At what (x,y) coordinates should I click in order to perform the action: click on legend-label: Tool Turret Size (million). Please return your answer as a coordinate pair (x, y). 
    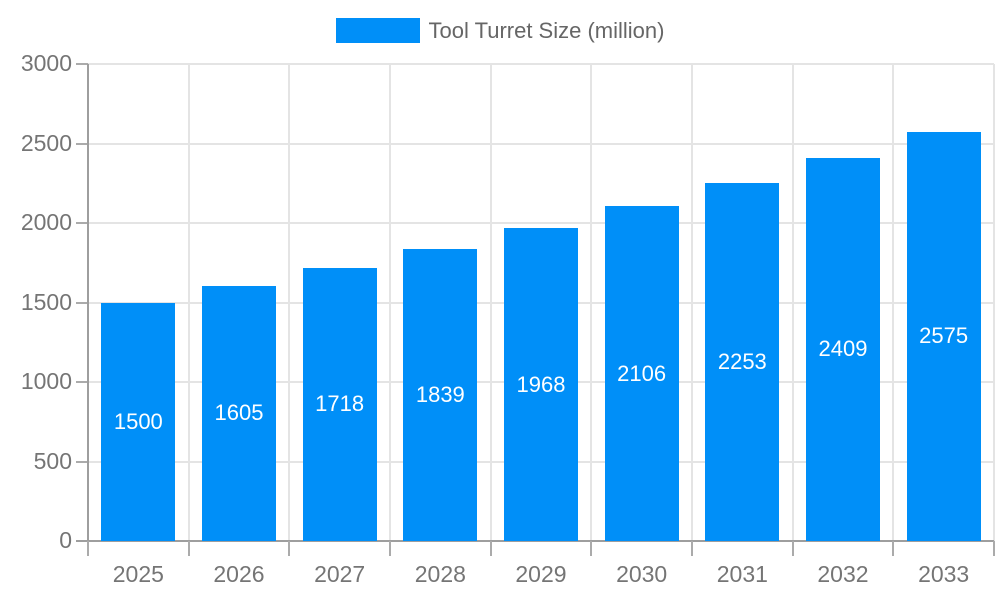
    Looking at the image, I should click on (546, 30).